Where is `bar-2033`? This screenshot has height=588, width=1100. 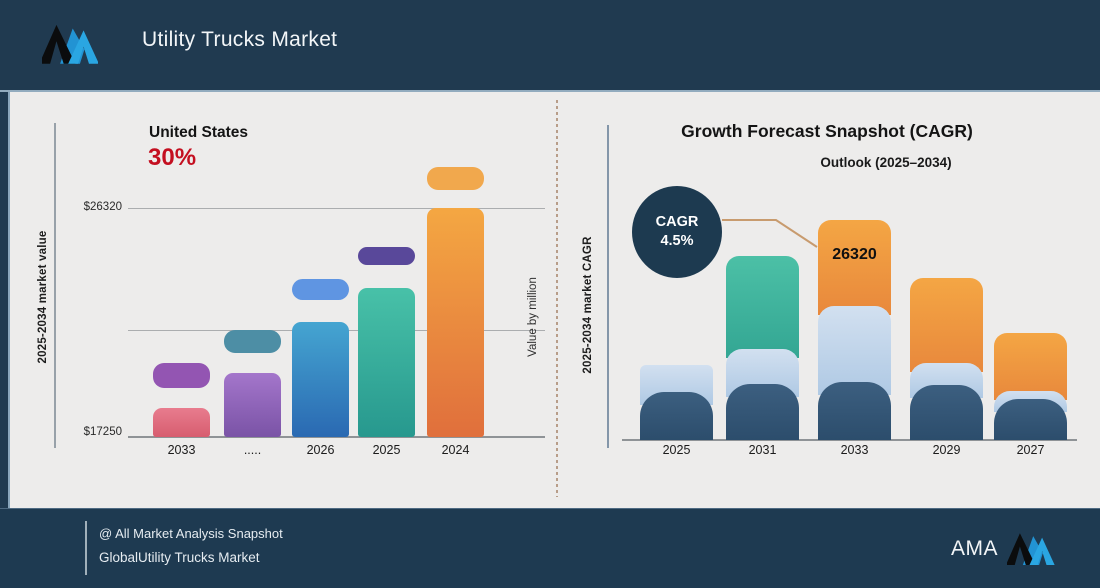
bar-2033 is located at coordinates (181, 422).